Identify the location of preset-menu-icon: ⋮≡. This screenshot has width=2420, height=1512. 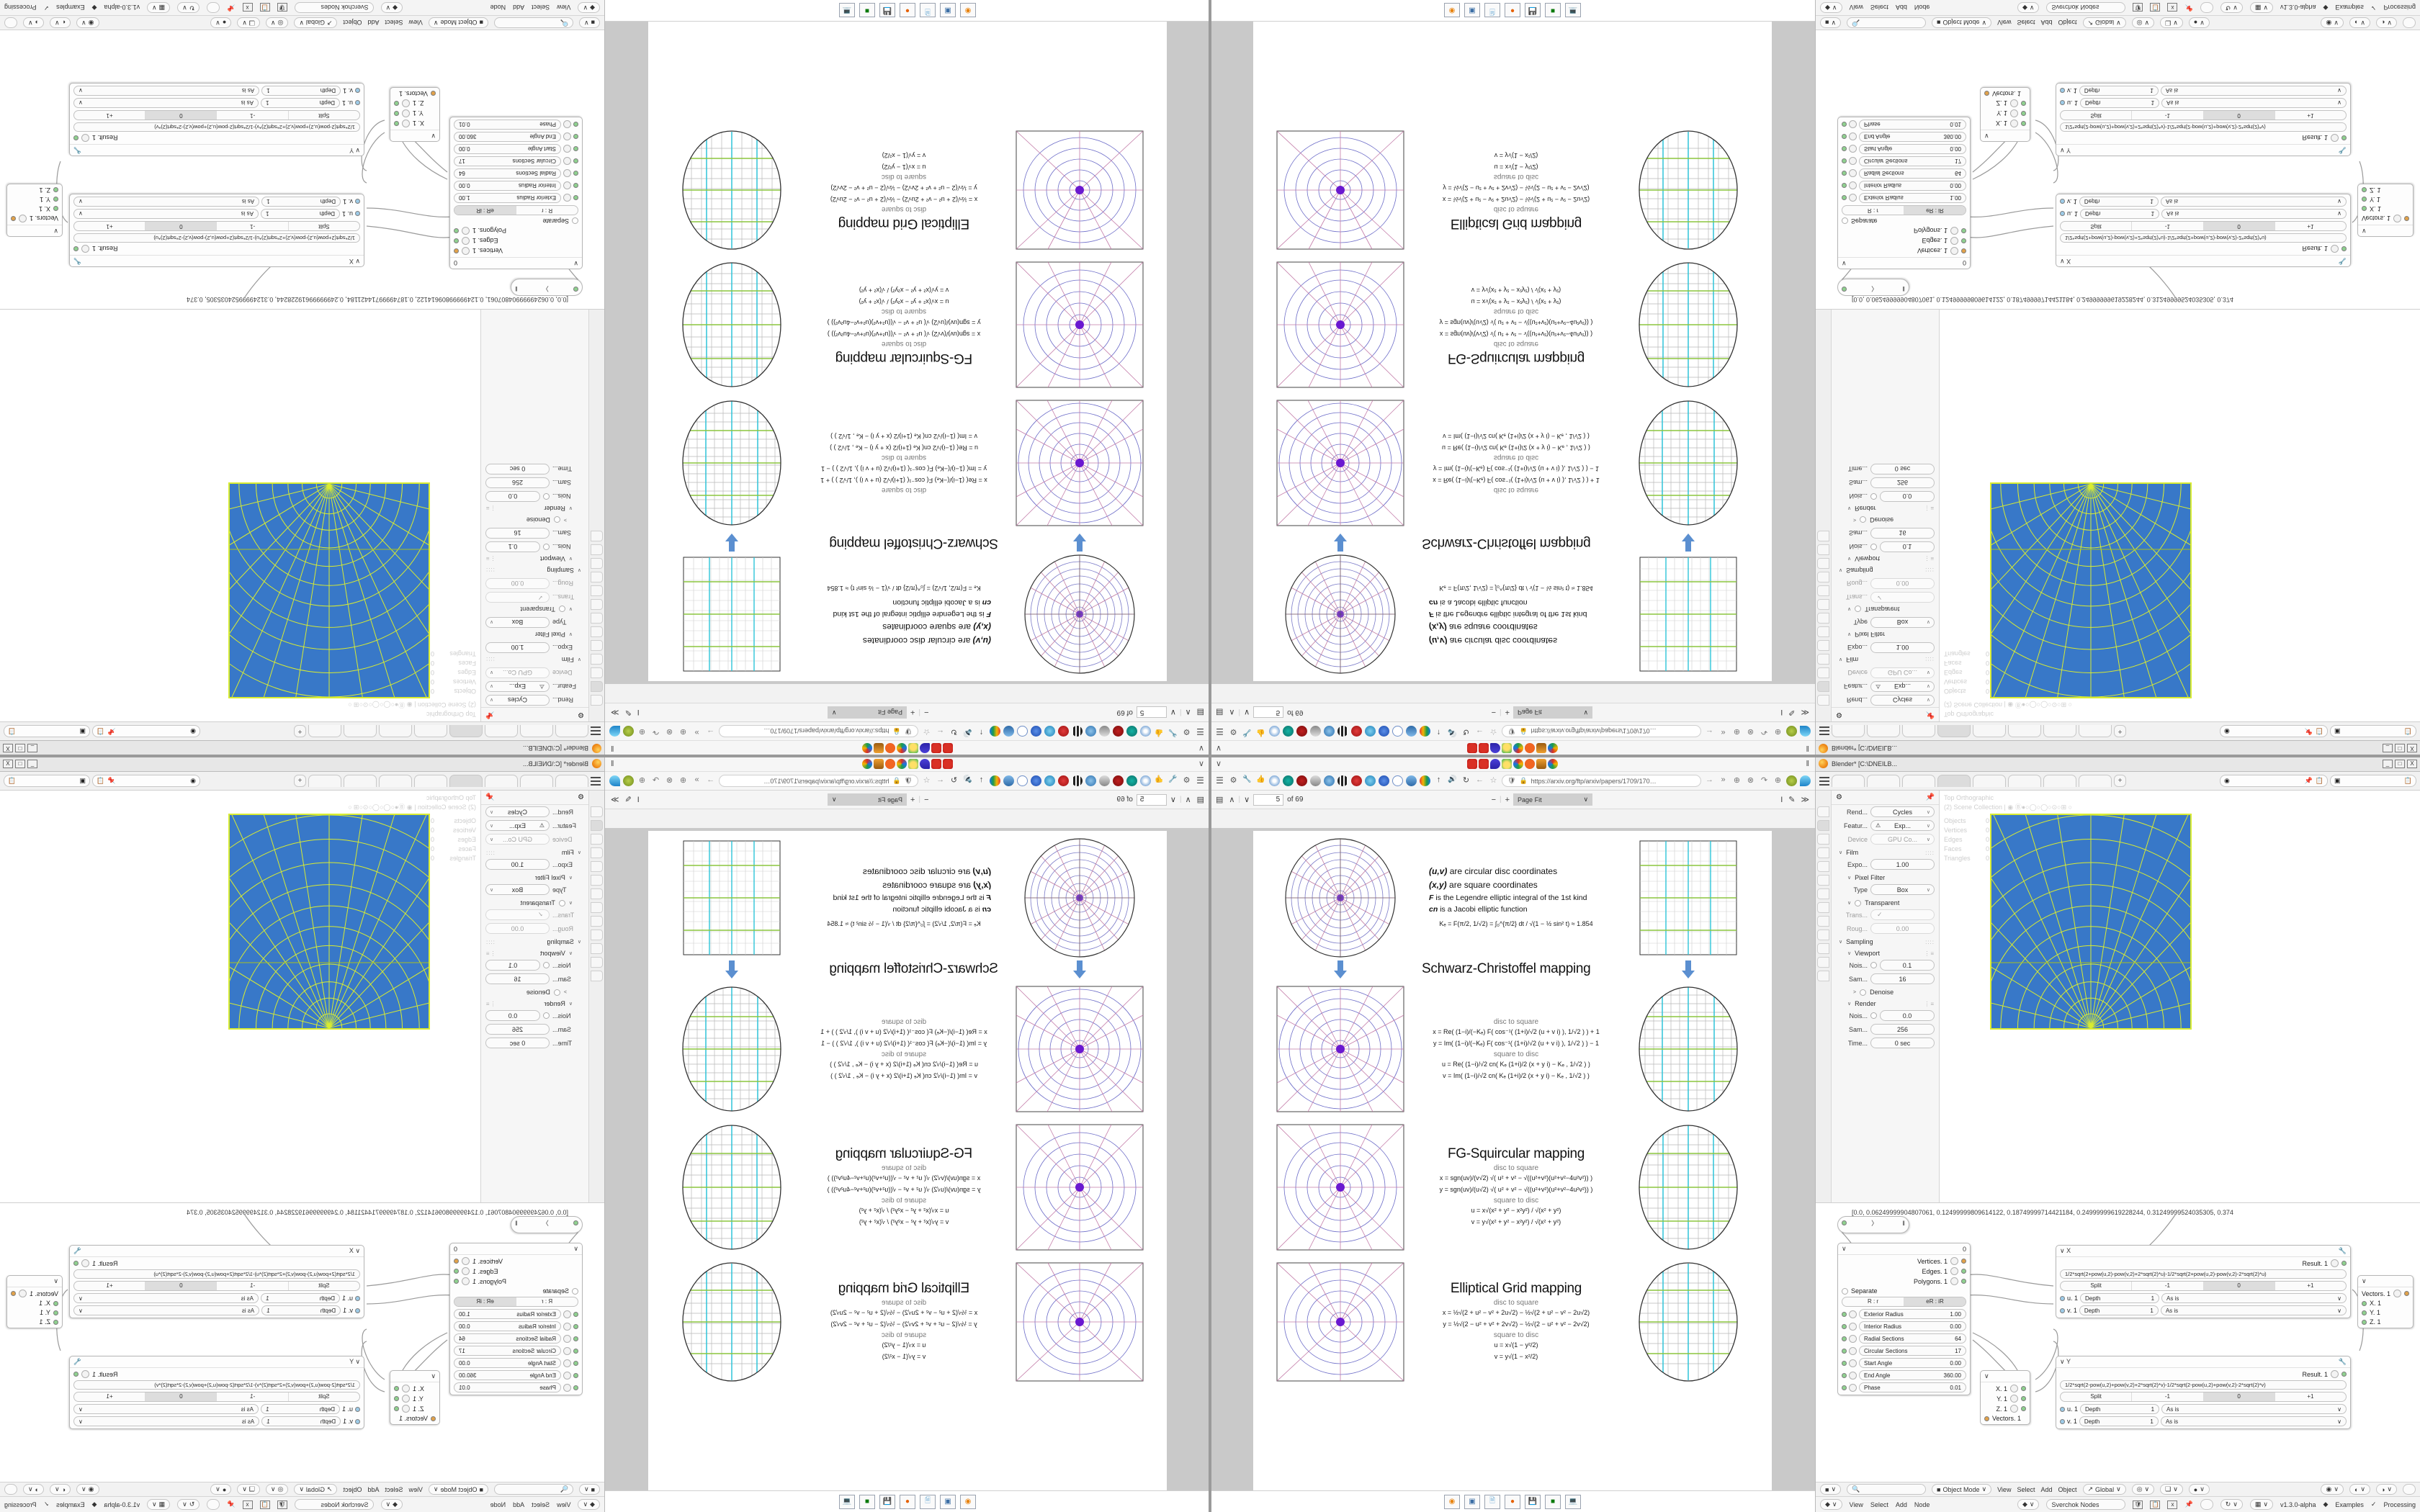
(490, 1003).